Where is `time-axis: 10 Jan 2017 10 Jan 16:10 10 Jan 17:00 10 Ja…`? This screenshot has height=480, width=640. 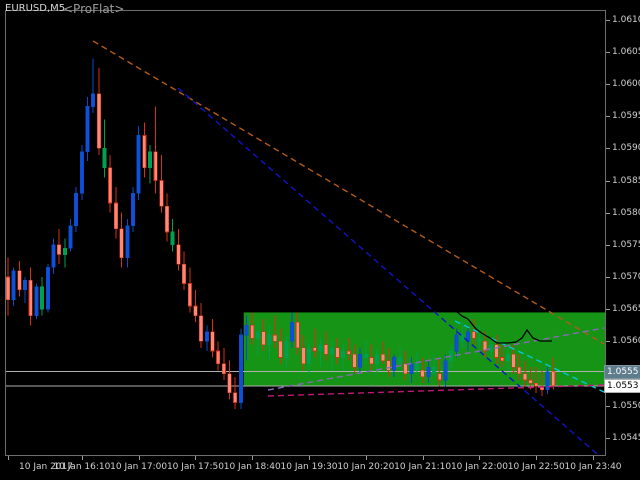
time-axis: 10 Jan 2017 10 Jan 16:10 10 Jan 17:00 10 Ja… is located at coordinates (320, 468).